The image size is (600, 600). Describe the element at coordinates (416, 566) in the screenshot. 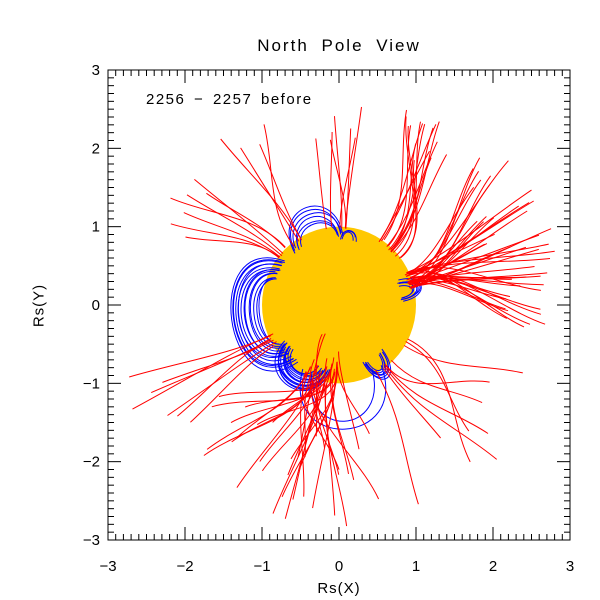

I see `x-tick-label: 1` at that location.